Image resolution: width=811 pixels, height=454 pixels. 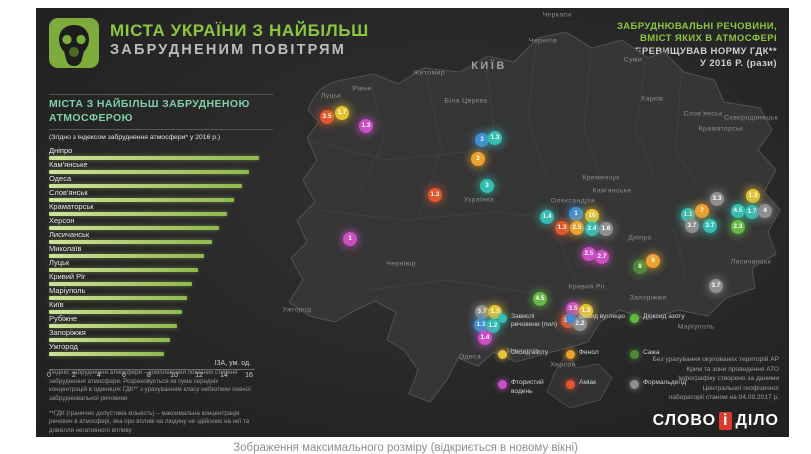 I want to click on pollution-marker-dust: 2.4, so click(x=592, y=229).